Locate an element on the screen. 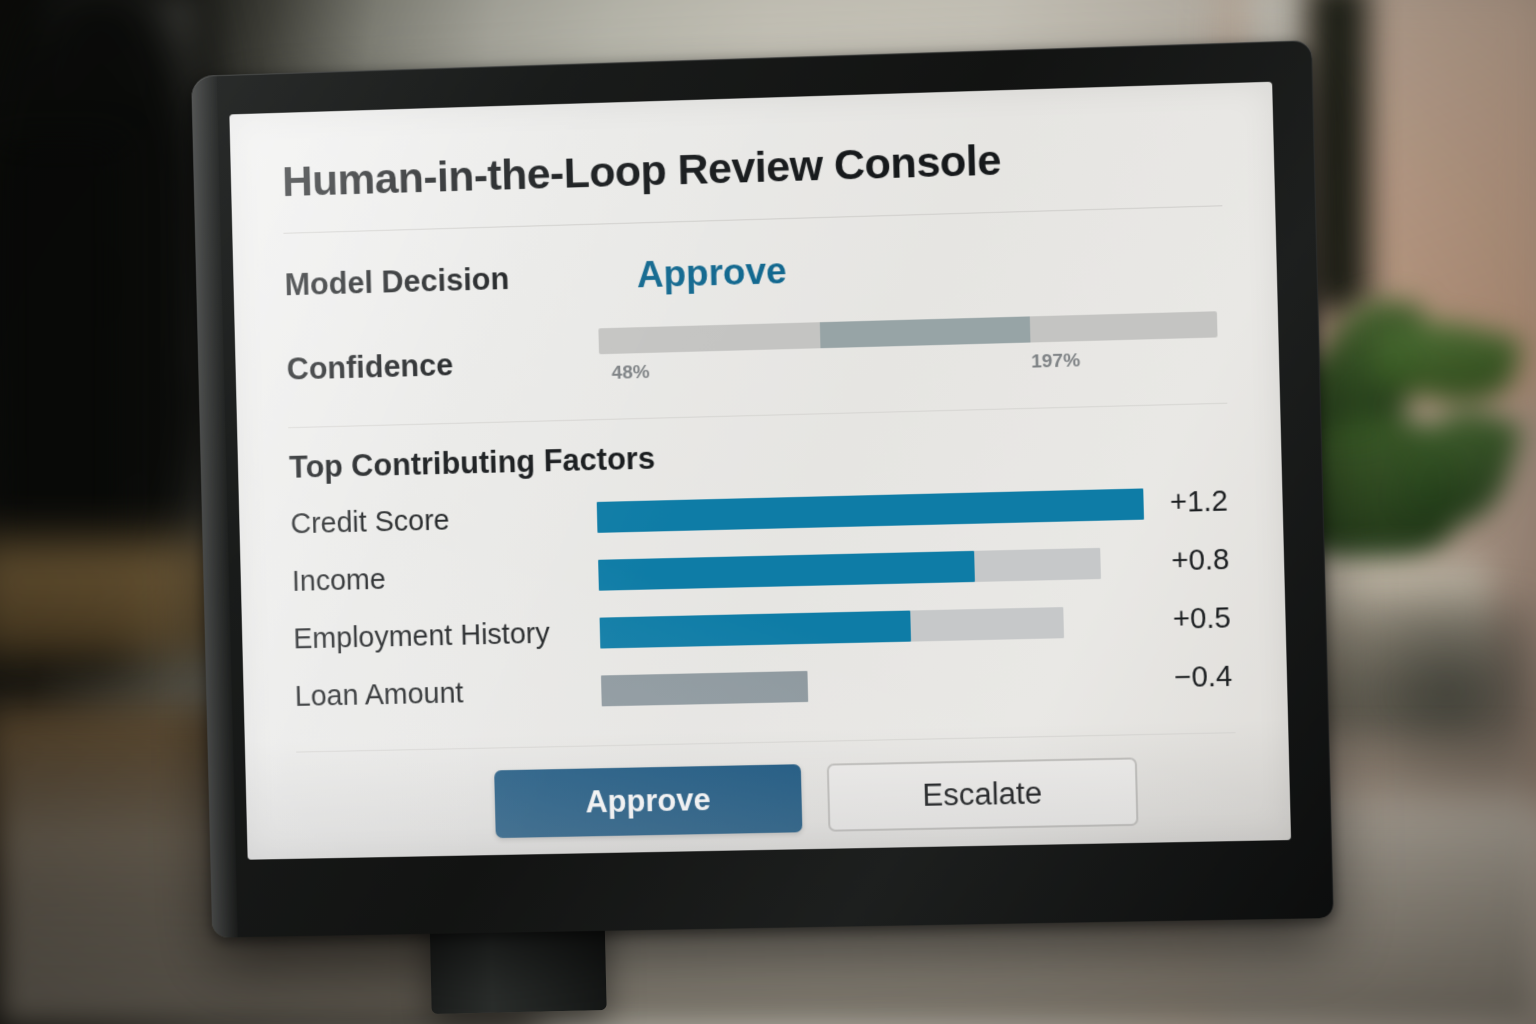 The height and width of the screenshot is (1024, 1536). factor-name: Employment History is located at coordinates (421, 636).